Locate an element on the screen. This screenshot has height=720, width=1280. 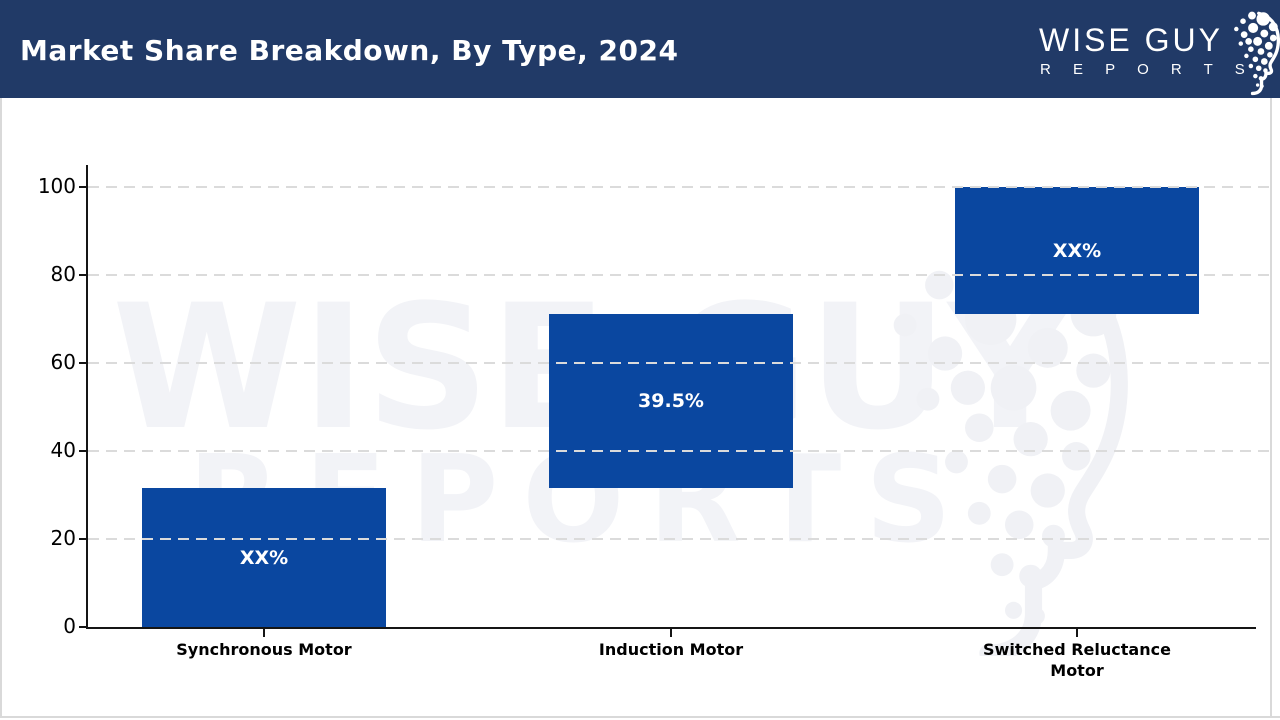
bar-switched-reluctance-motor: XX% is located at coordinates (1077, 250).